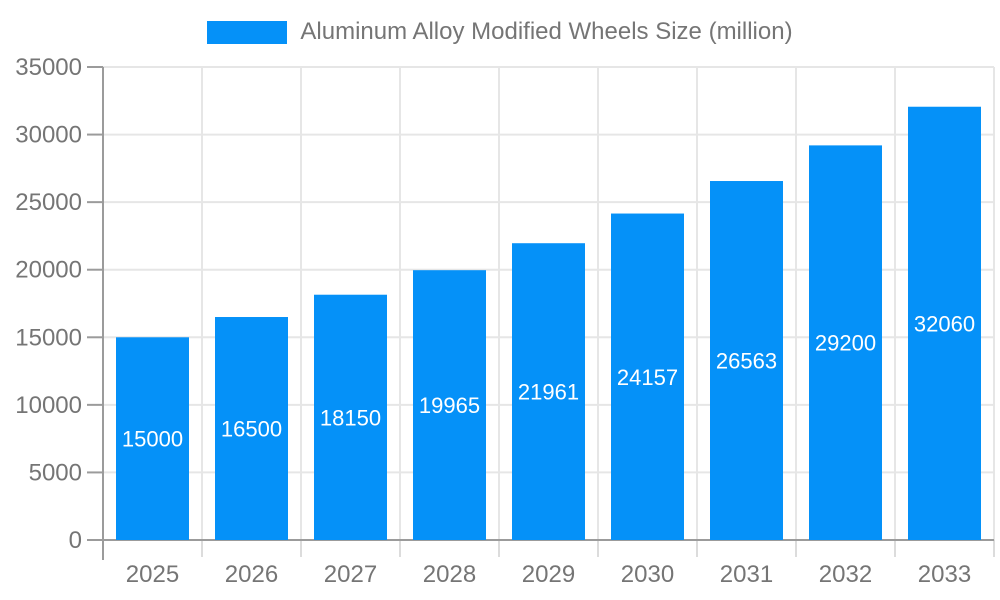  I want to click on x-tick-label: 2029, so click(548, 574).